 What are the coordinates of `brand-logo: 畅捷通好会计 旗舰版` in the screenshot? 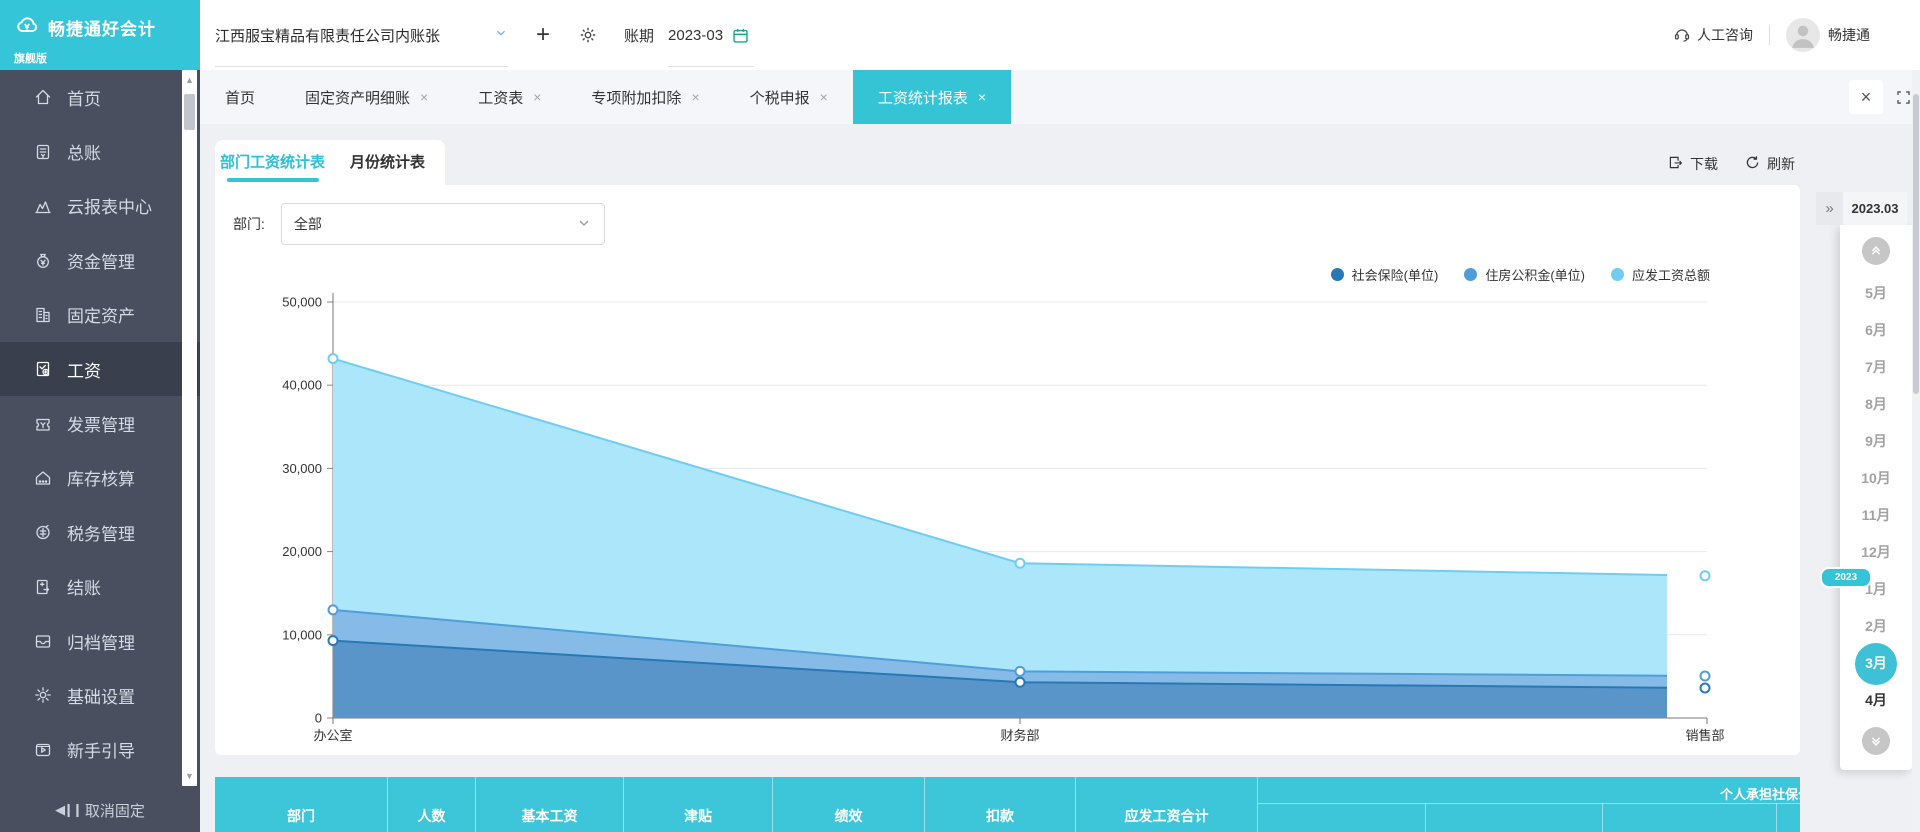 It's located at (100, 35).